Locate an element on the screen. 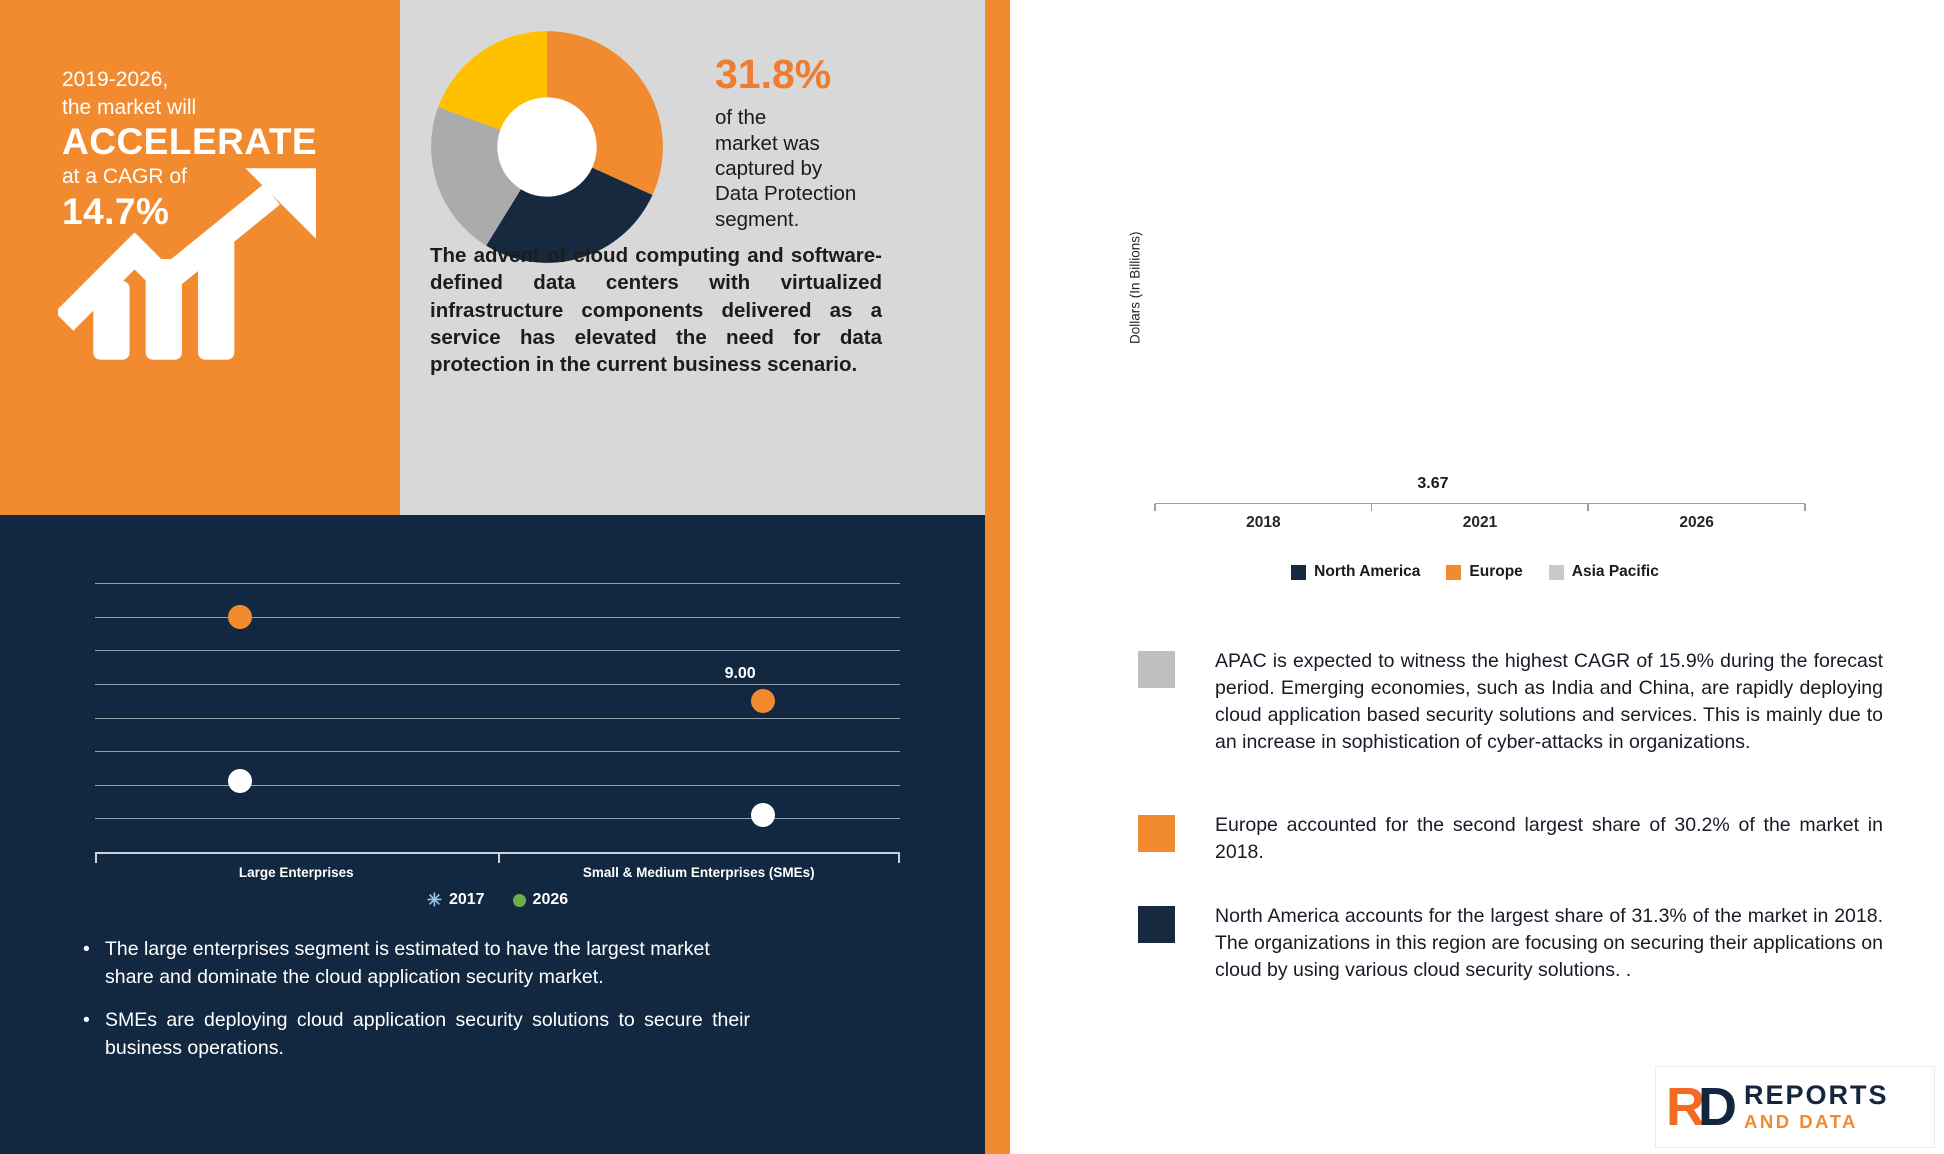 This screenshot has width=1944, height=1154. legend-label: North America is located at coordinates (1367, 571).